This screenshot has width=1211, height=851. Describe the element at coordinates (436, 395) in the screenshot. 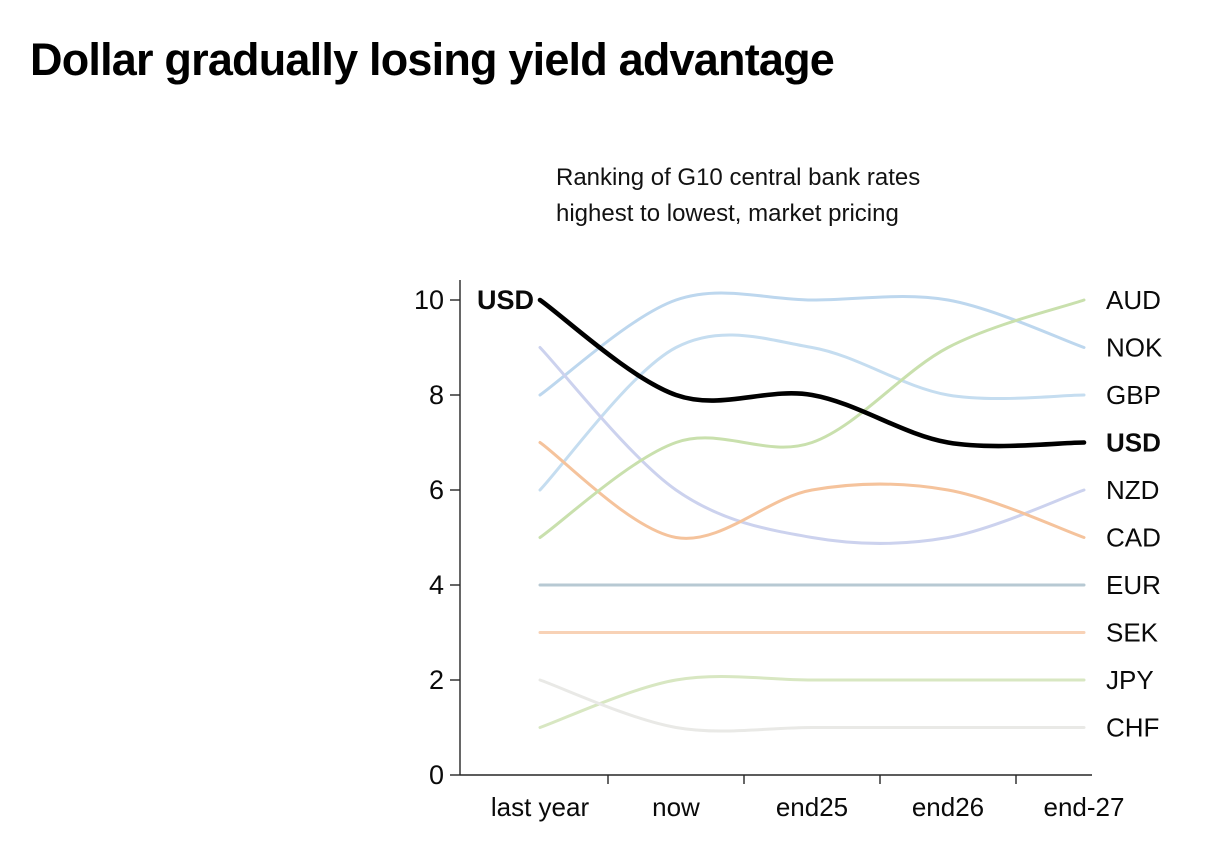

I see `y-axis-tick-label: 8` at that location.